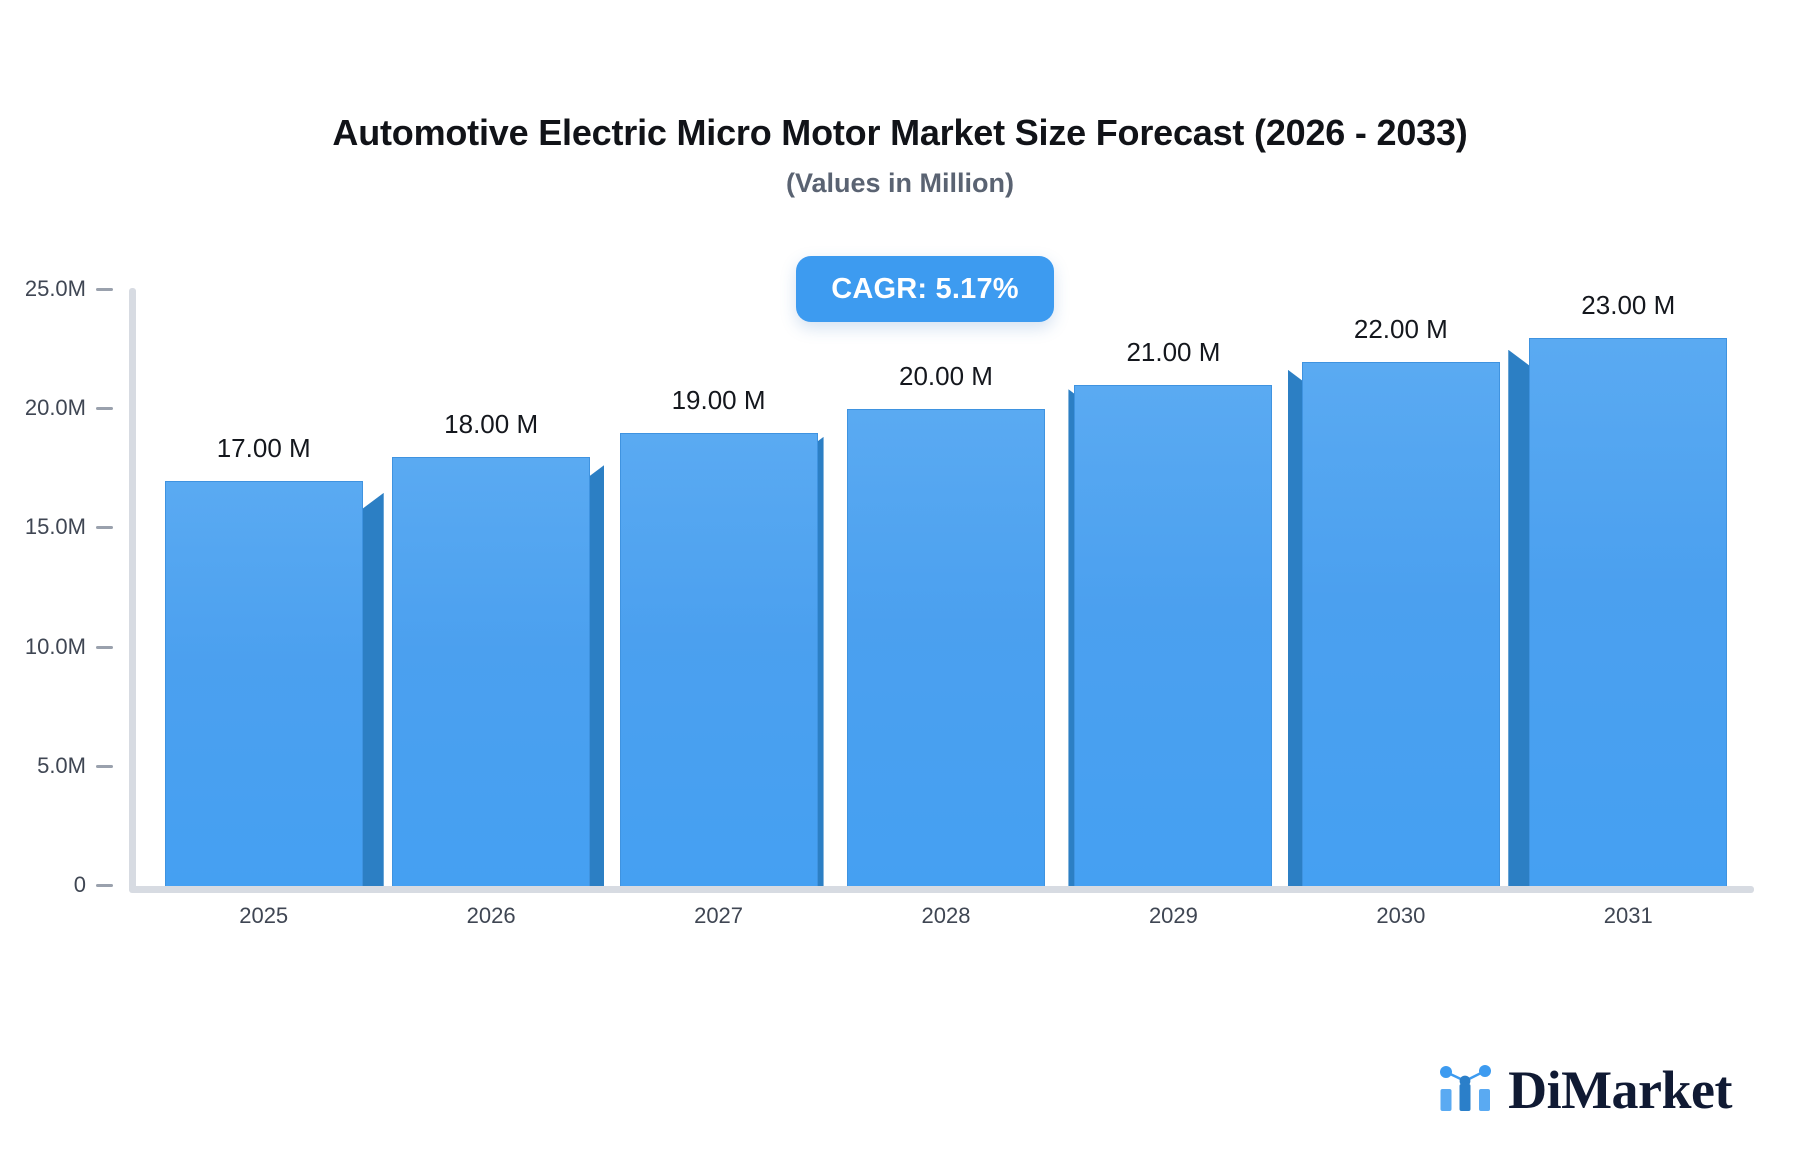 The height and width of the screenshot is (1156, 1800). What do you see at coordinates (900, 183) in the screenshot?
I see `chart-subtitle: (Values in Million)` at bounding box center [900, 183].